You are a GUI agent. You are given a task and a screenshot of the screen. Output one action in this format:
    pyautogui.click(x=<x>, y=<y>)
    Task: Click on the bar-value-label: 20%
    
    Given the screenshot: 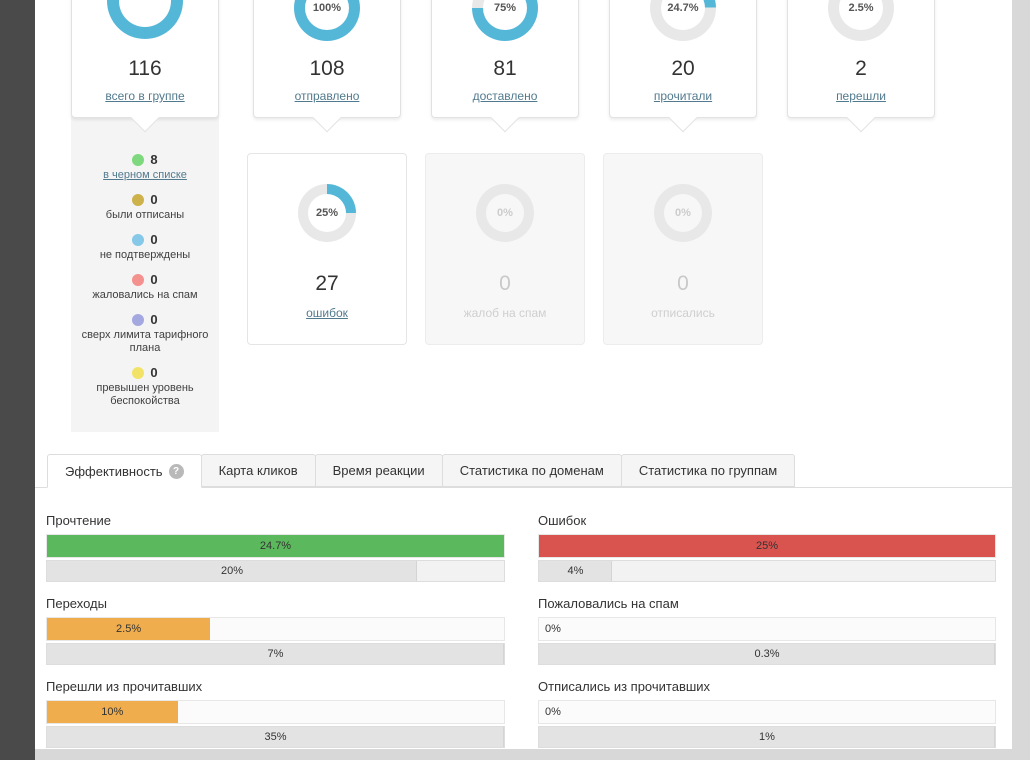 What is the action you would take?
    pyautogui.click(x=232, y=571)
    